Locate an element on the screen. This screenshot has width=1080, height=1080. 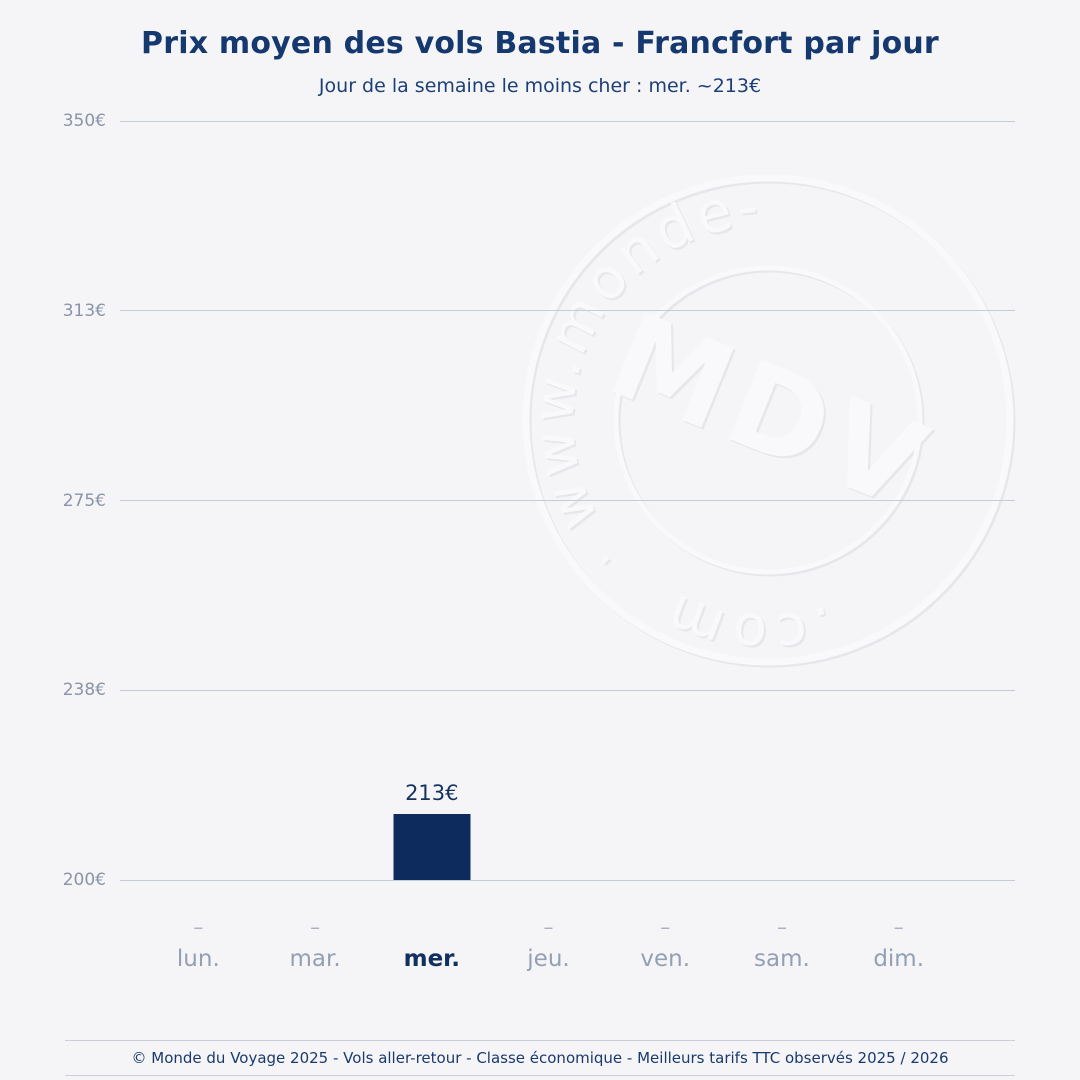
y-tick-label: 313€ is located at coordinates (84, 310).